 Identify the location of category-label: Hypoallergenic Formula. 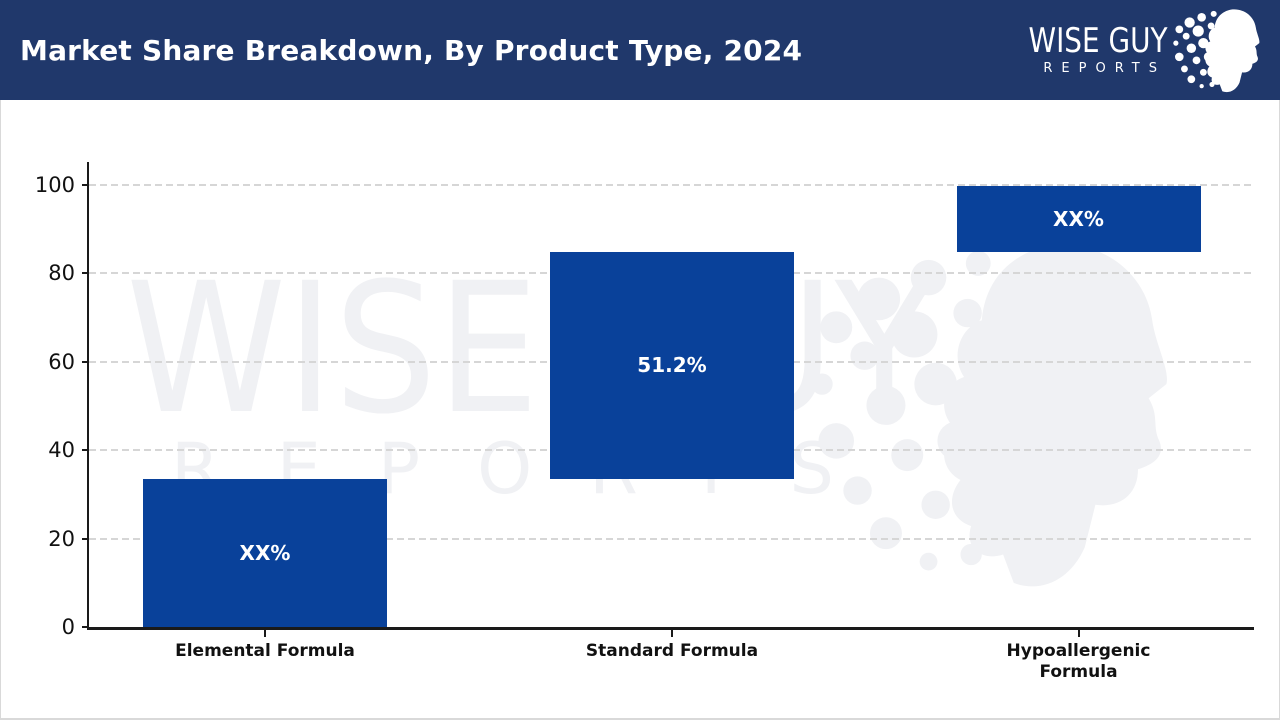
(1078, 661).